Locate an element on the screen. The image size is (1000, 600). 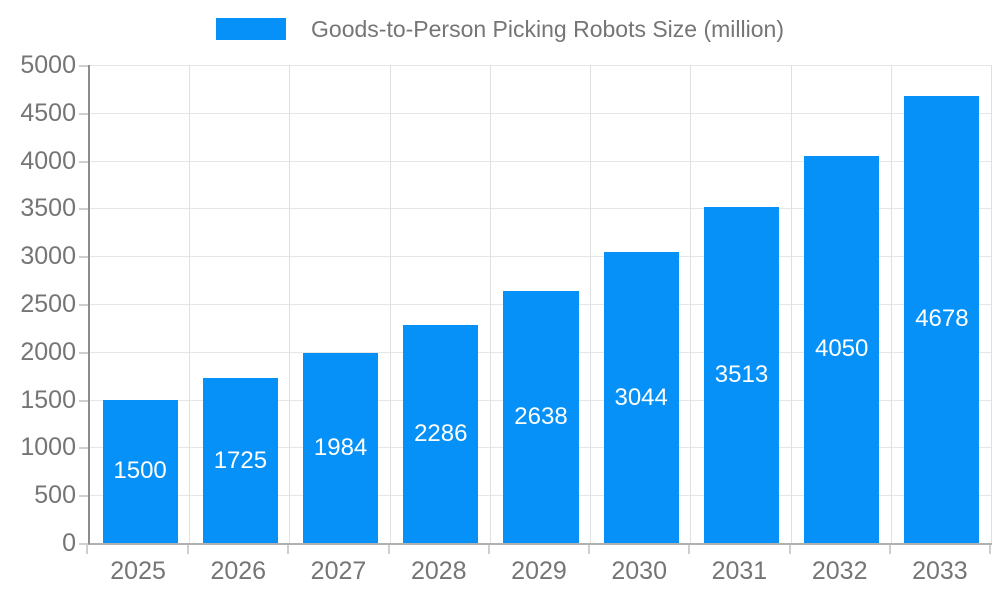
x-axis-tick-label: 2026 is located at coordinates (238, 571).